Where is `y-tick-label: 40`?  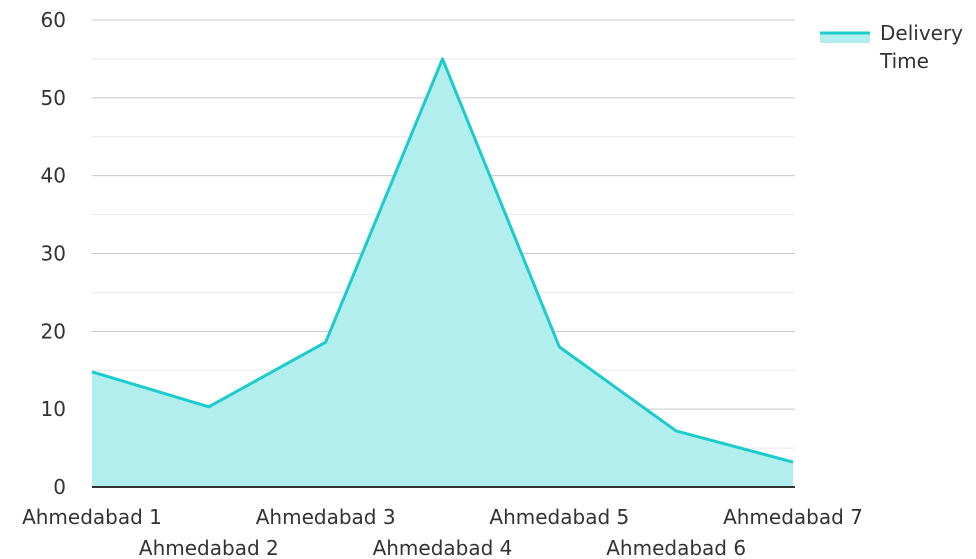 y-tick-label: 40 is located at coordinates (53, 176).